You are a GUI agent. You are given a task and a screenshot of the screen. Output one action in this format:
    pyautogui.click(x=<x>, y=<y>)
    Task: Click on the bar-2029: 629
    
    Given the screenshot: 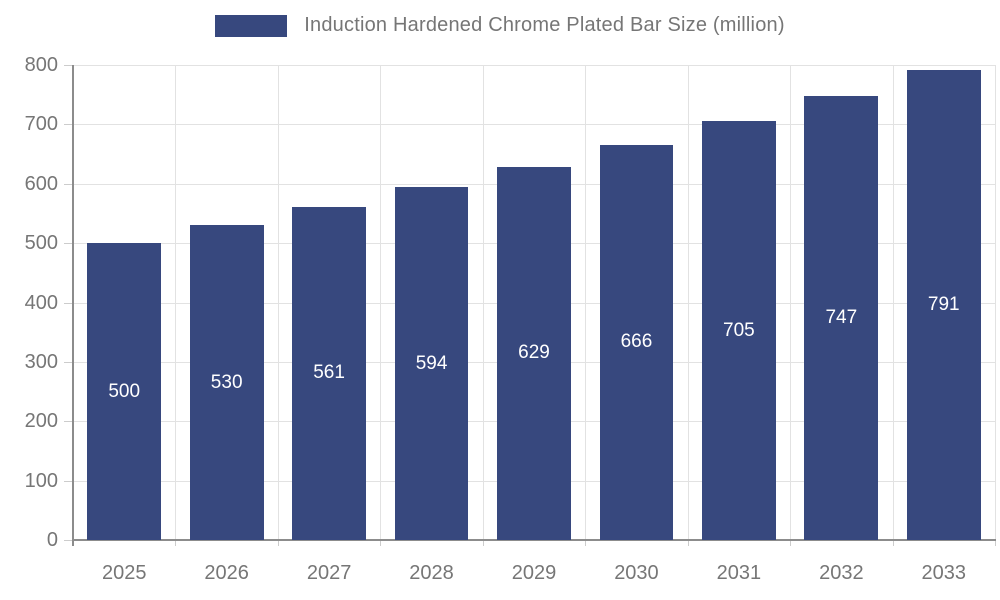 What is the action you would take?
    pyautogui.click(x=534, y=353)
    